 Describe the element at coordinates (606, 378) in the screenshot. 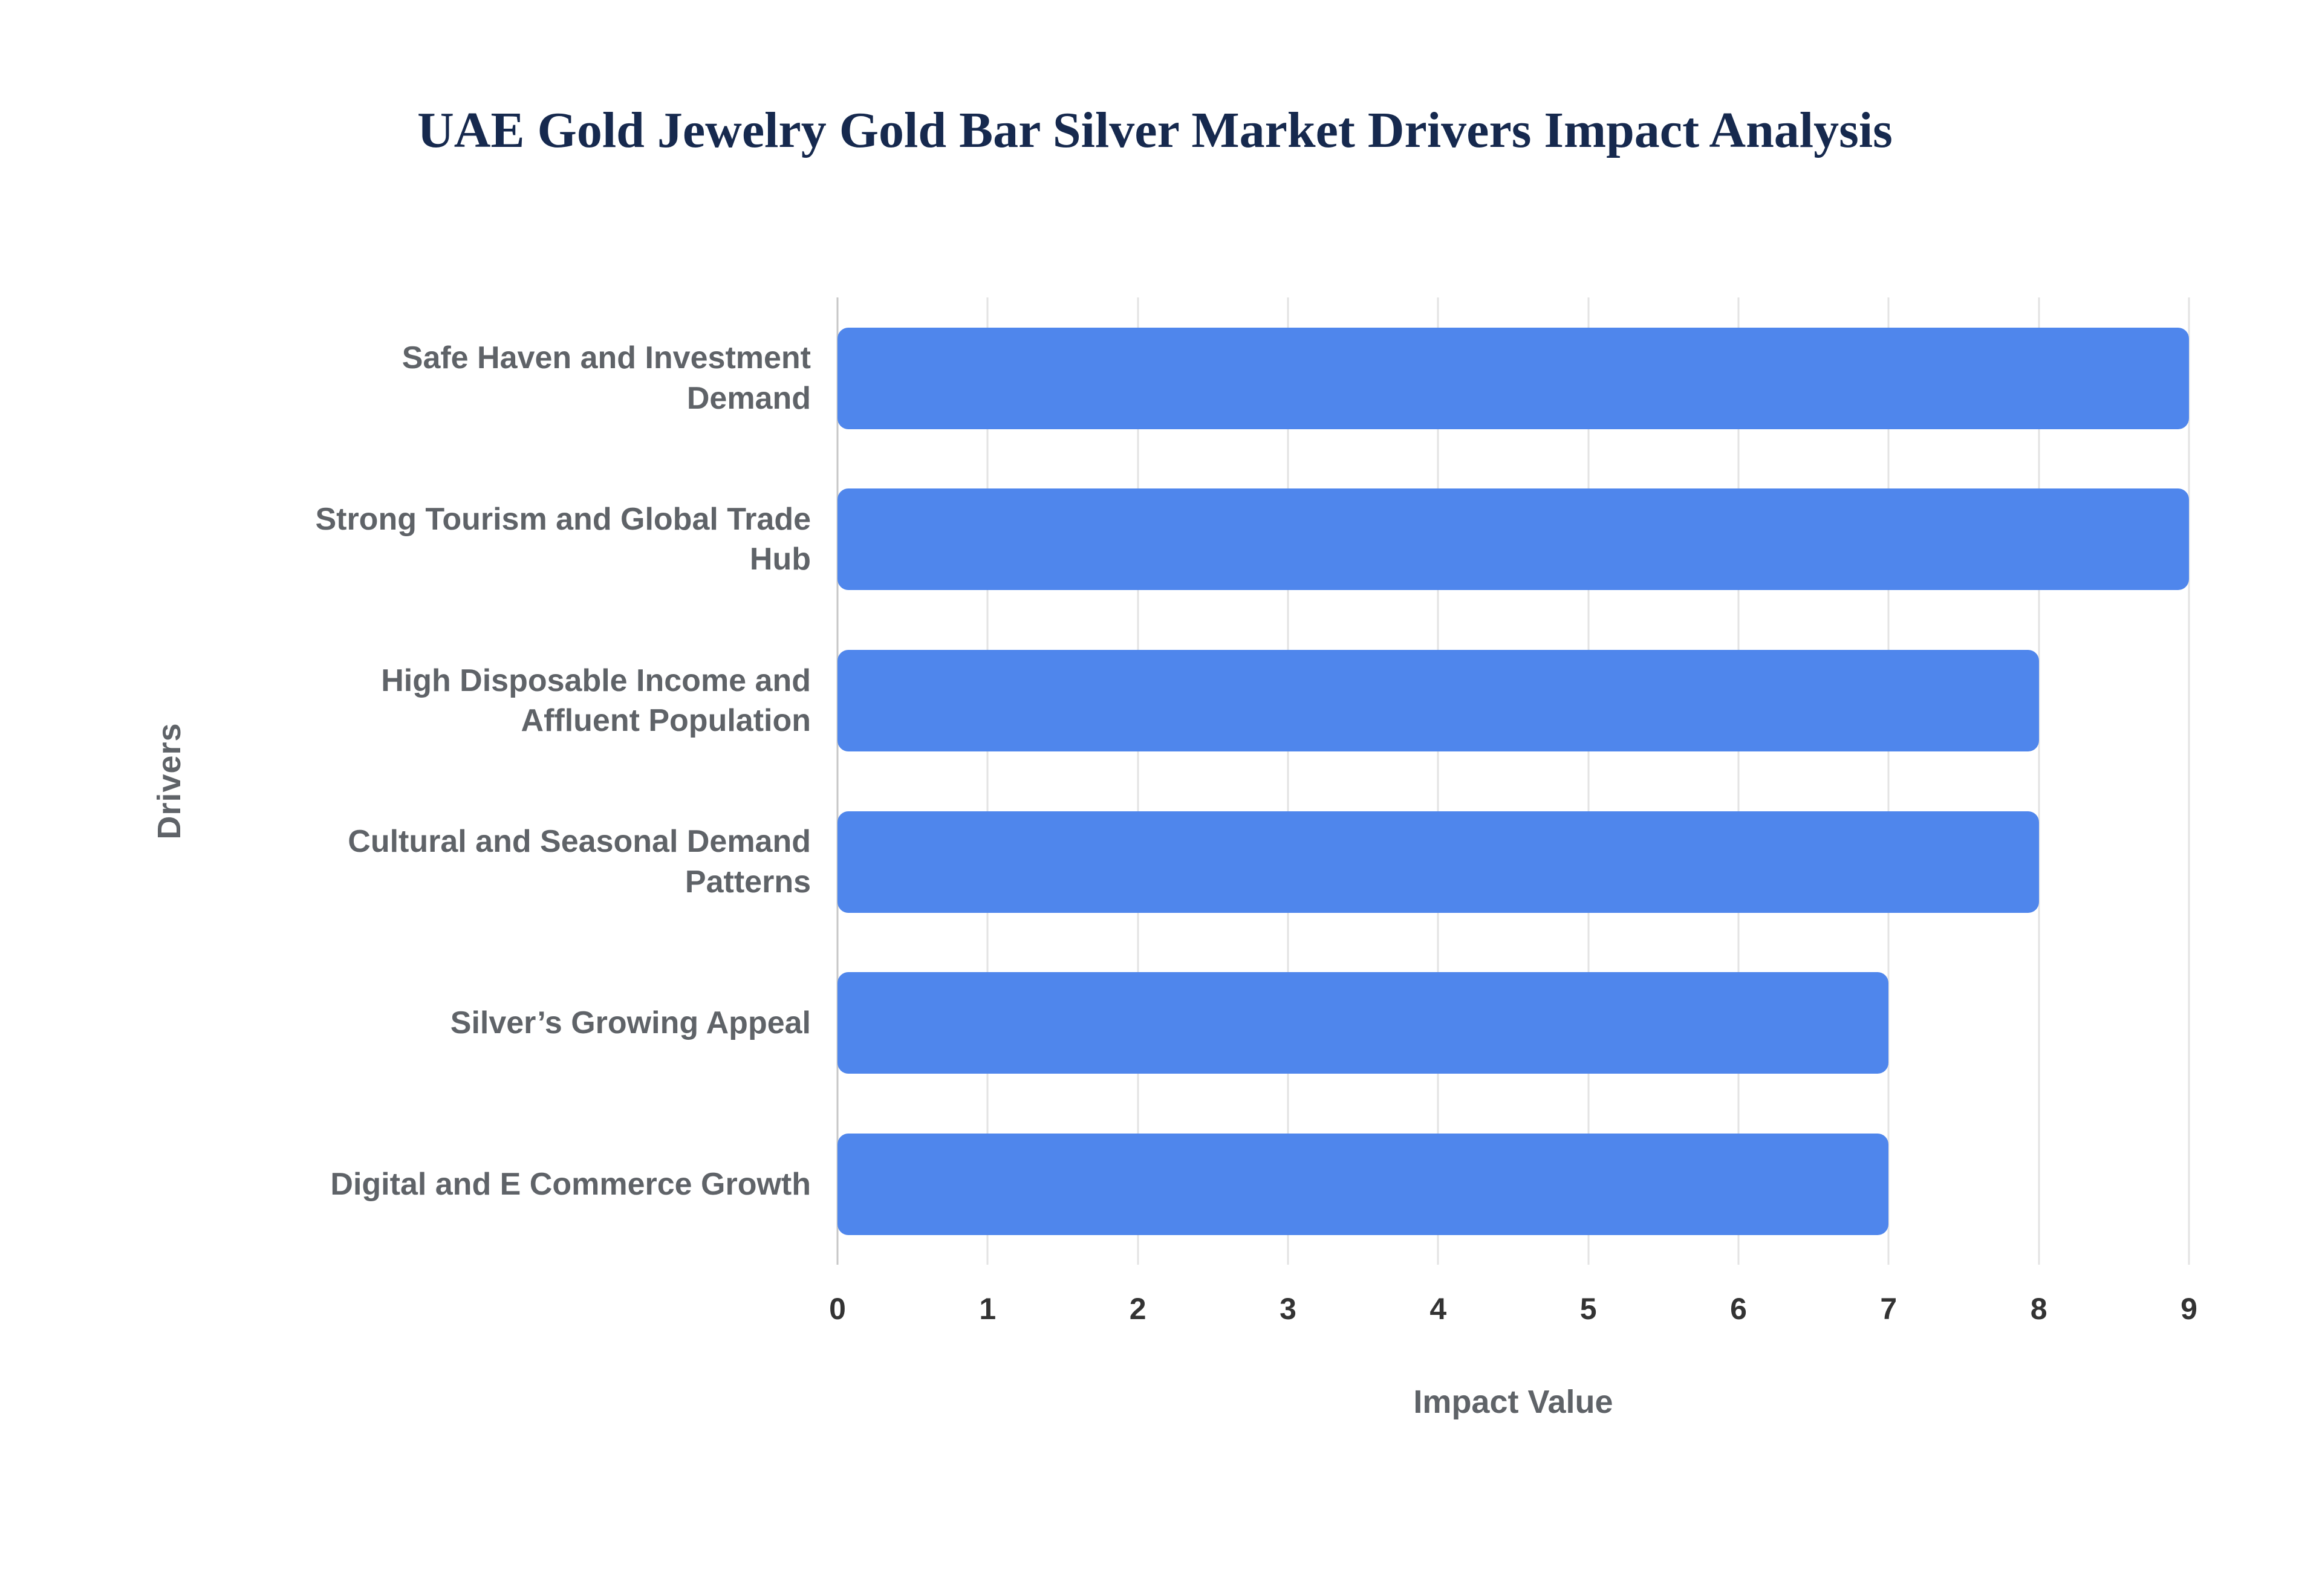

I see `category-label: Safe Haven and Investment Demand` at that location.